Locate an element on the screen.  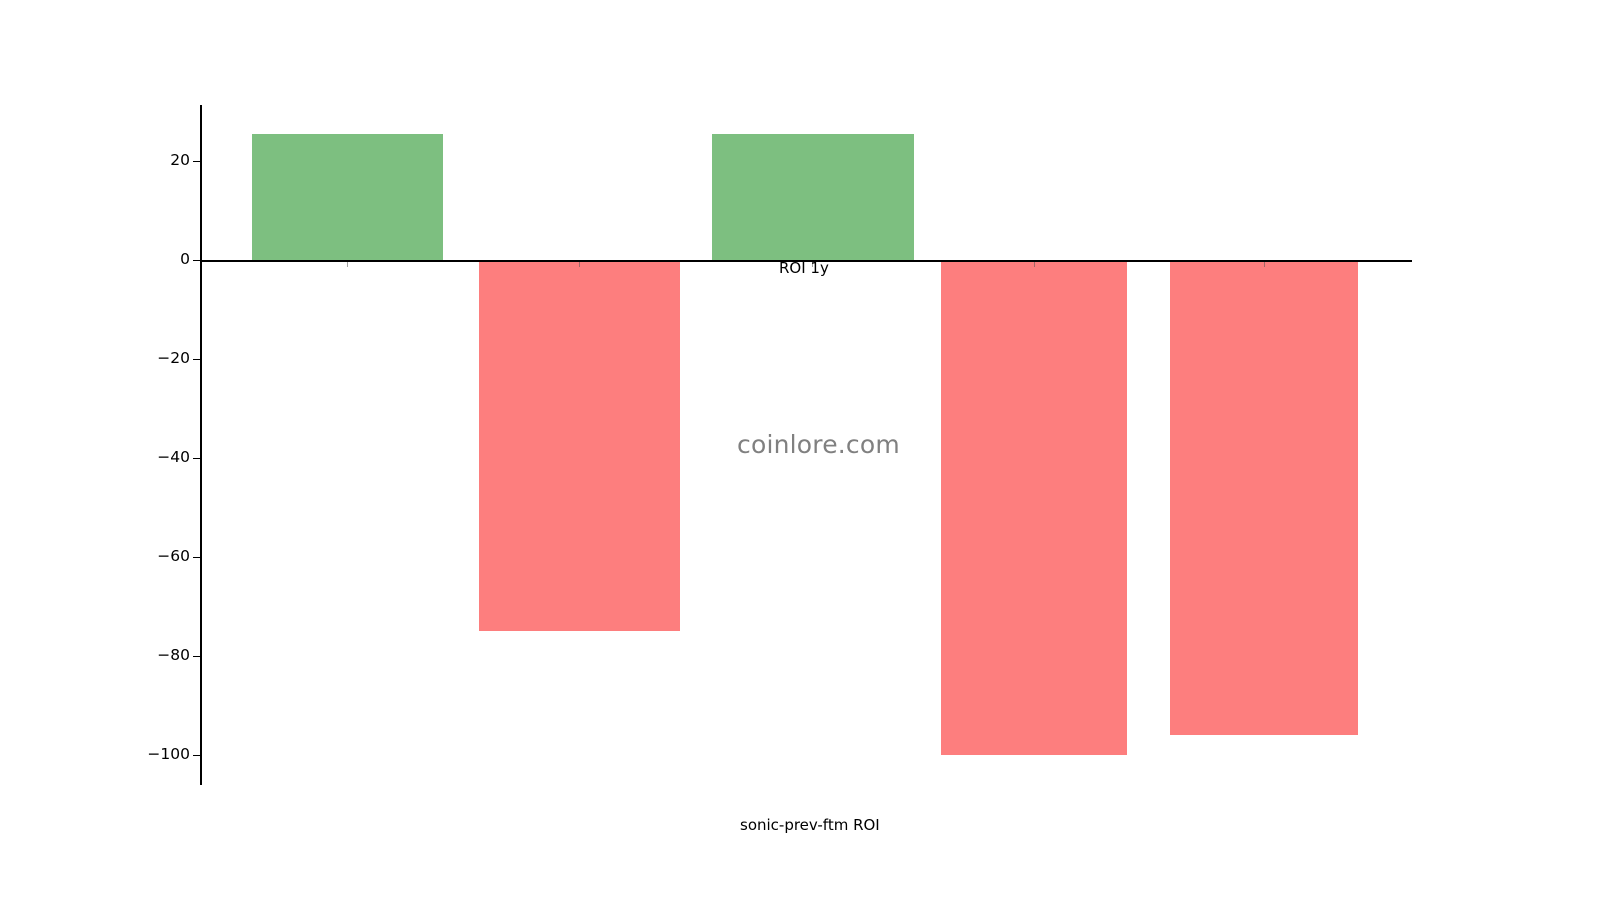
y-tick-mark-neg60 is located at coordinates (196, 558).